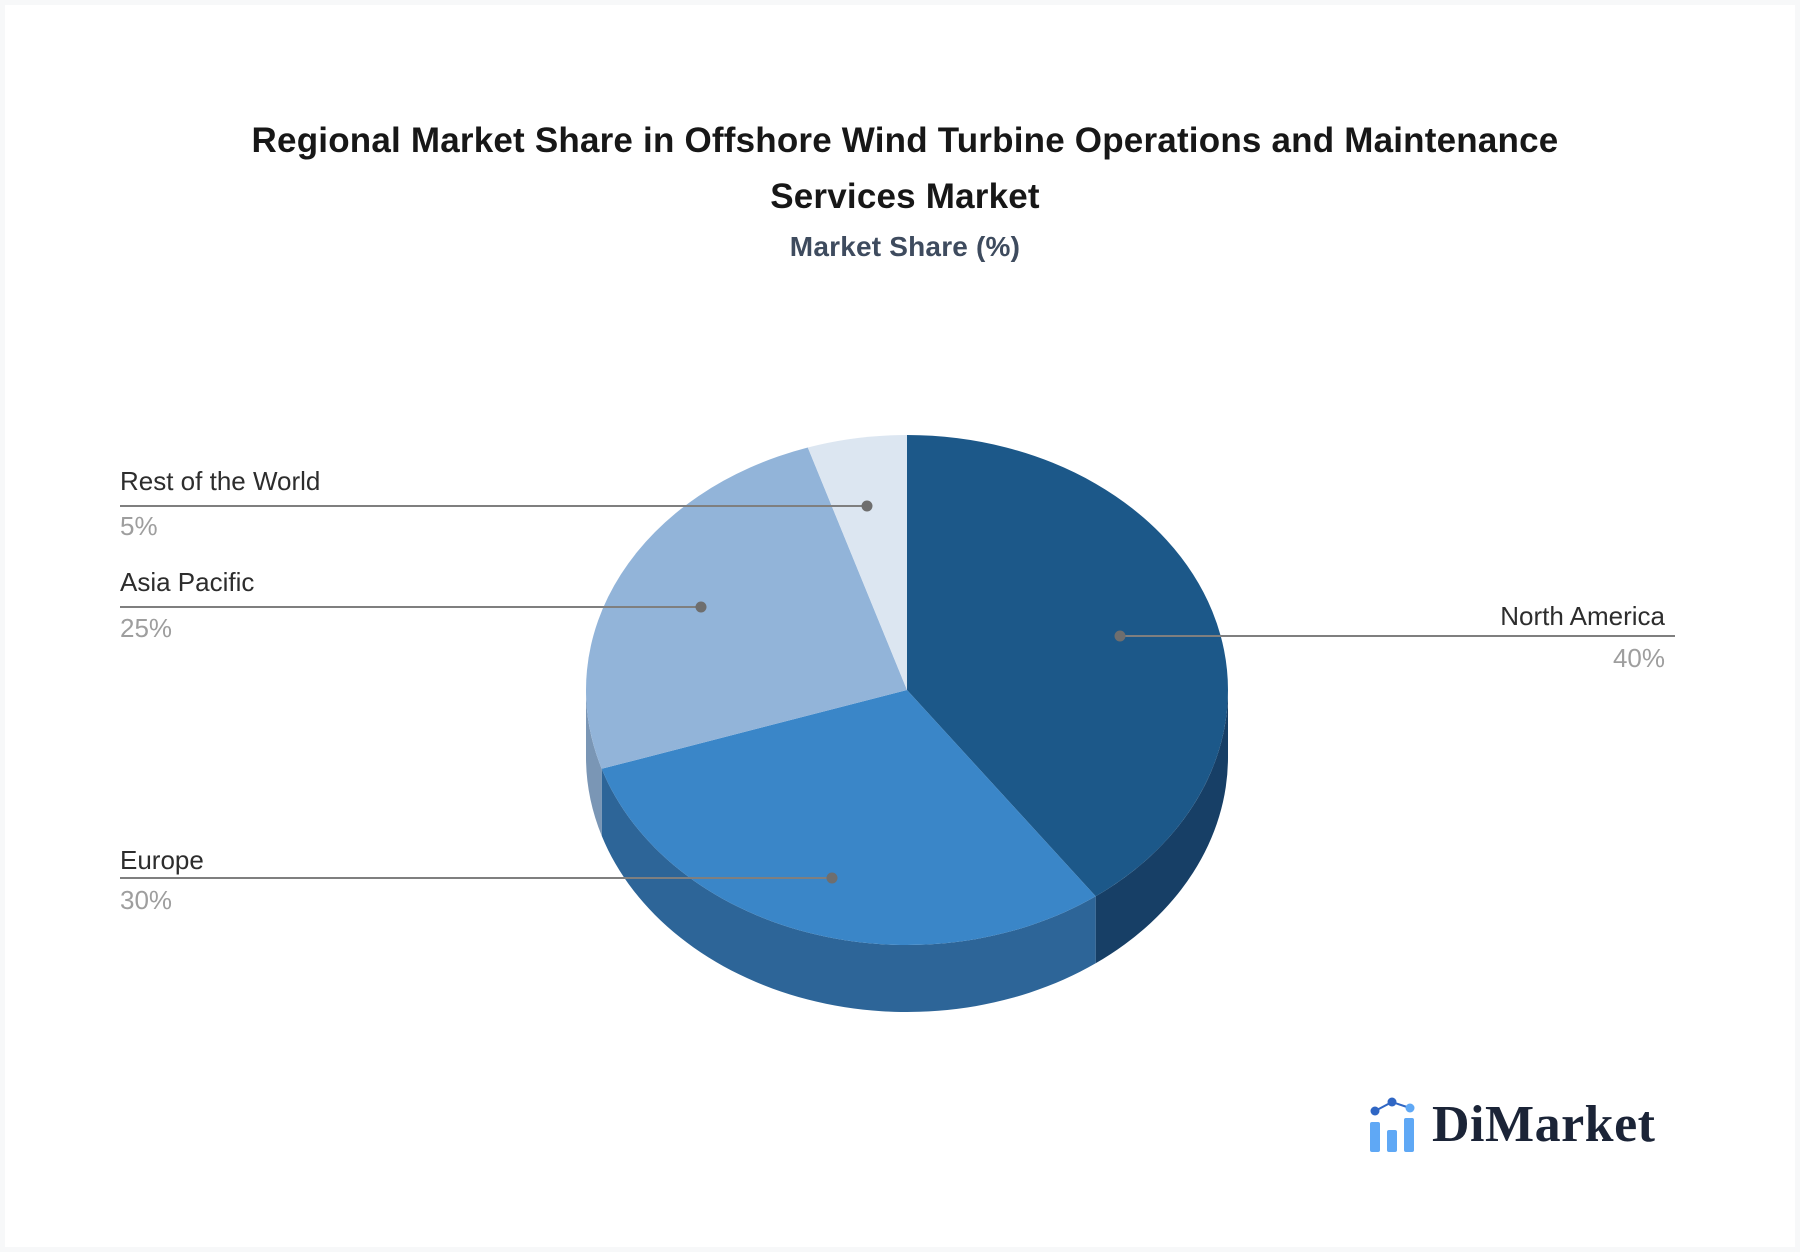 Image resolution: width=1800 pixels, height=1252 pixels. Describe the element at coordinates (162, 860) in the screenshot. I see `callout-label-europe: Europe` at that location.